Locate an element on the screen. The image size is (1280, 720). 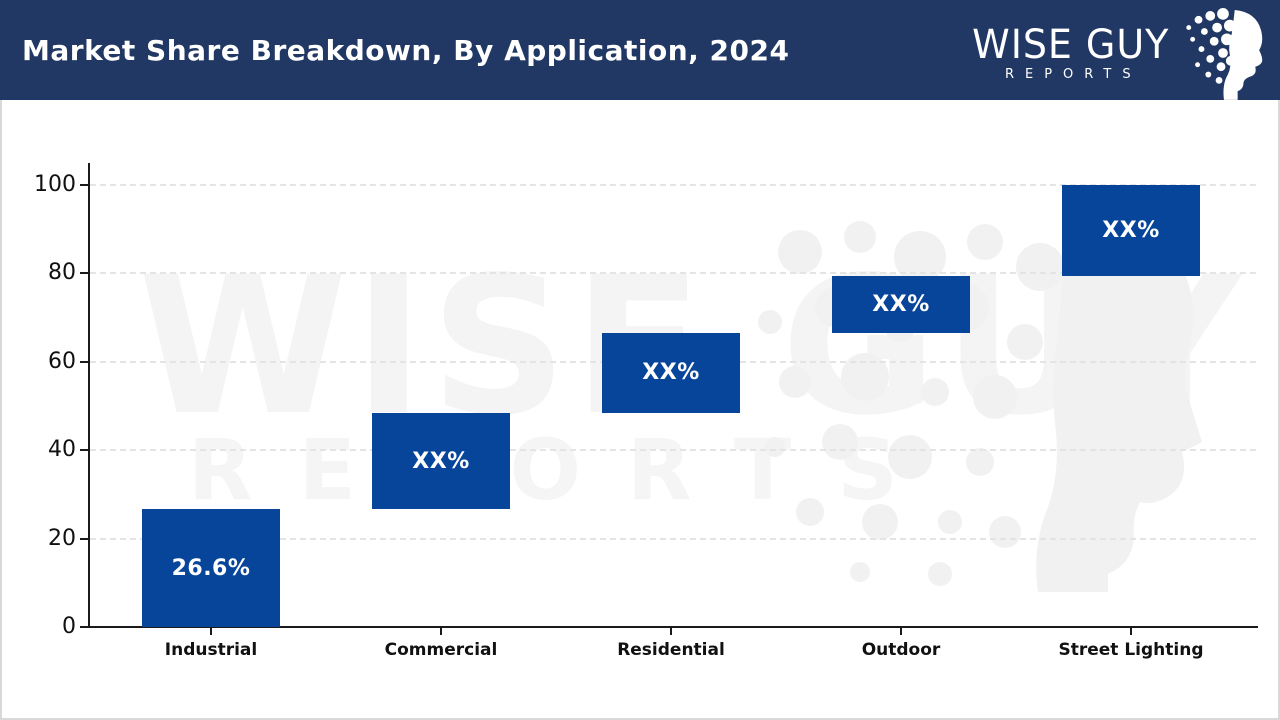
y-tick-label-40: 40 is located at coordinates (62, 450).